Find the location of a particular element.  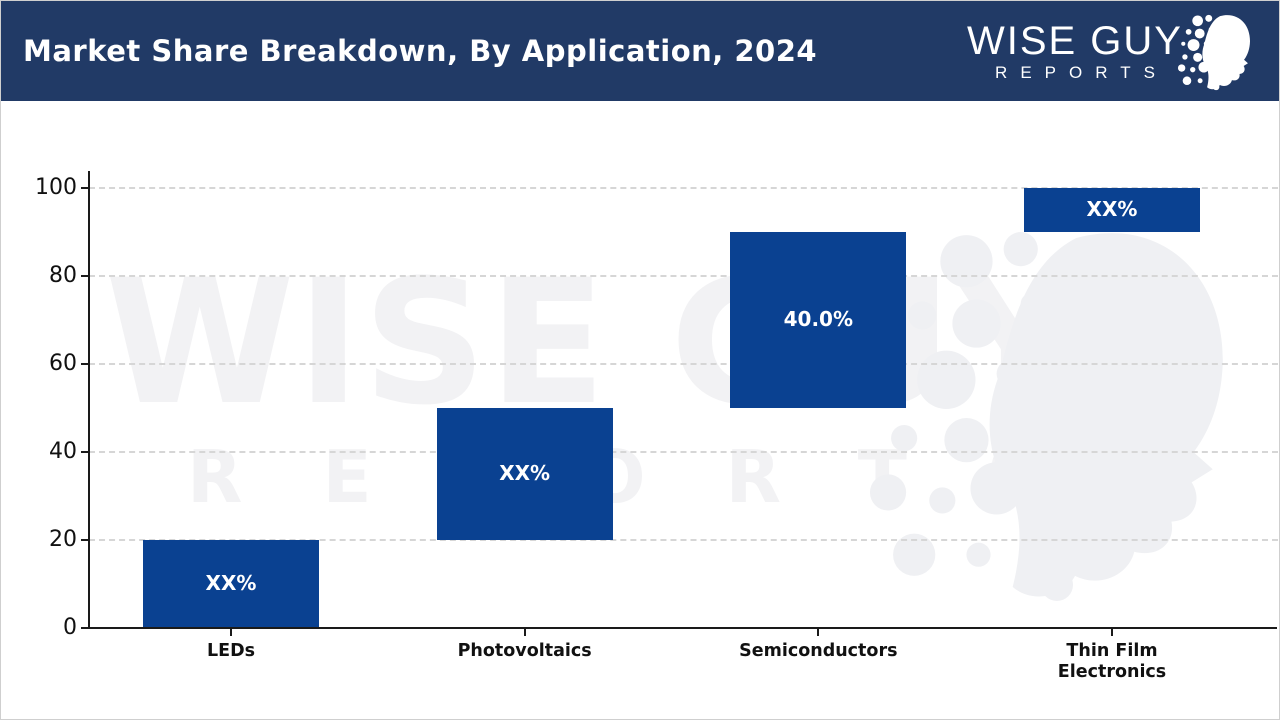

watermark-head-logo is located at coordinates (1046, 416).